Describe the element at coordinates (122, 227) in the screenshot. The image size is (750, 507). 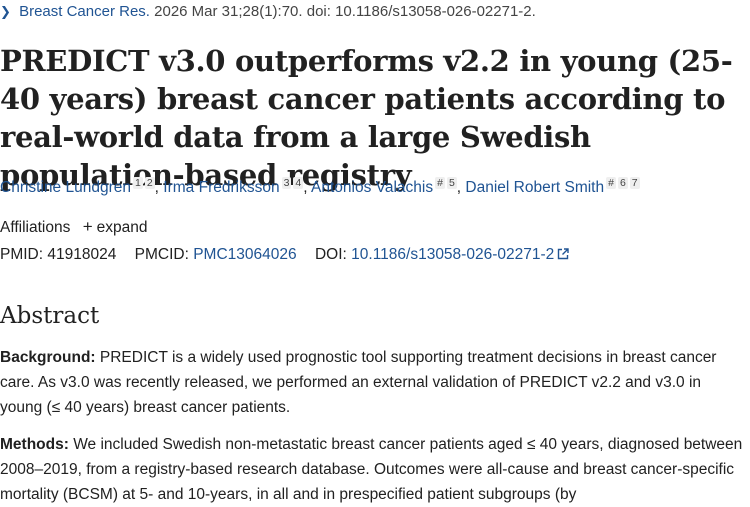
I see `expand-label: expand` at that location.